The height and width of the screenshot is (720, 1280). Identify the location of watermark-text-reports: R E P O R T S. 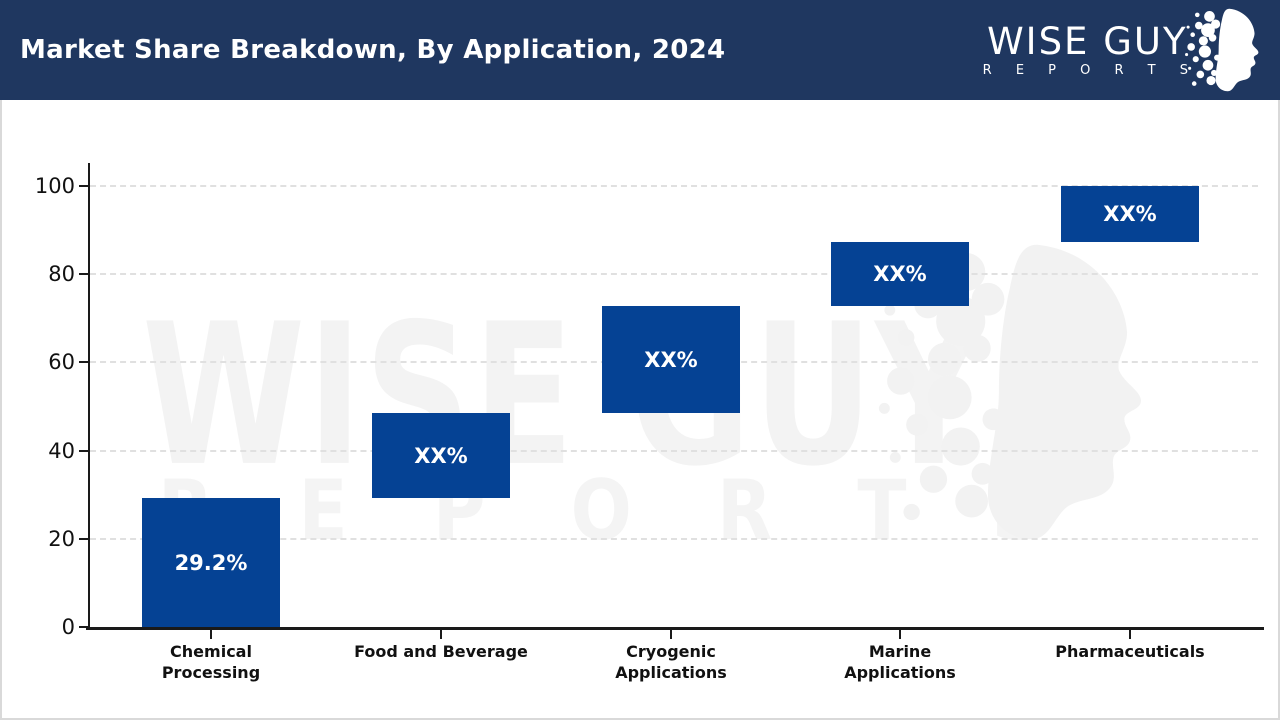
(616, 510).